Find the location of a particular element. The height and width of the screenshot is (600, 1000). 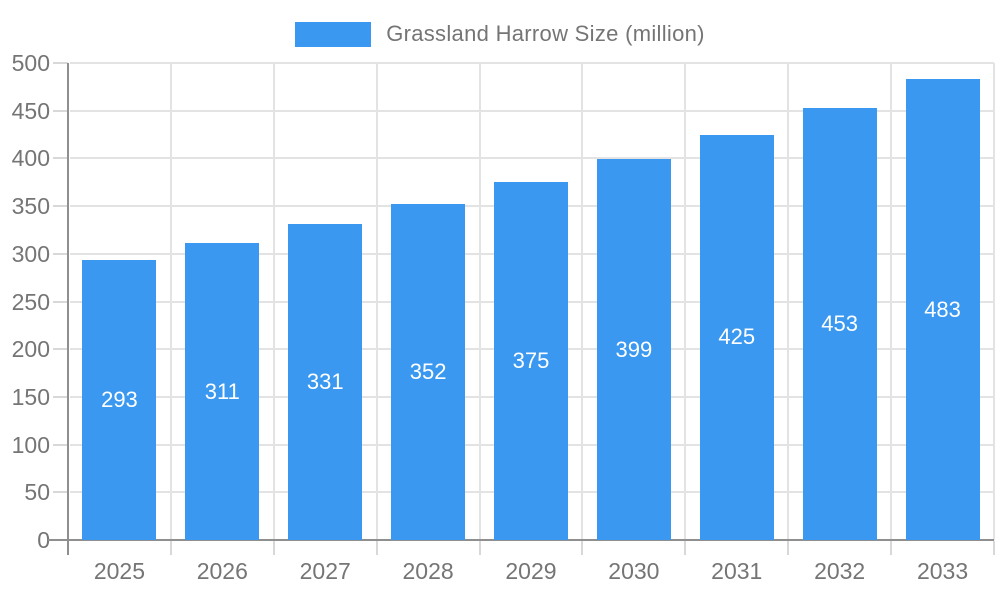

bar-2032: 453 is located at coordinates (839, 323).